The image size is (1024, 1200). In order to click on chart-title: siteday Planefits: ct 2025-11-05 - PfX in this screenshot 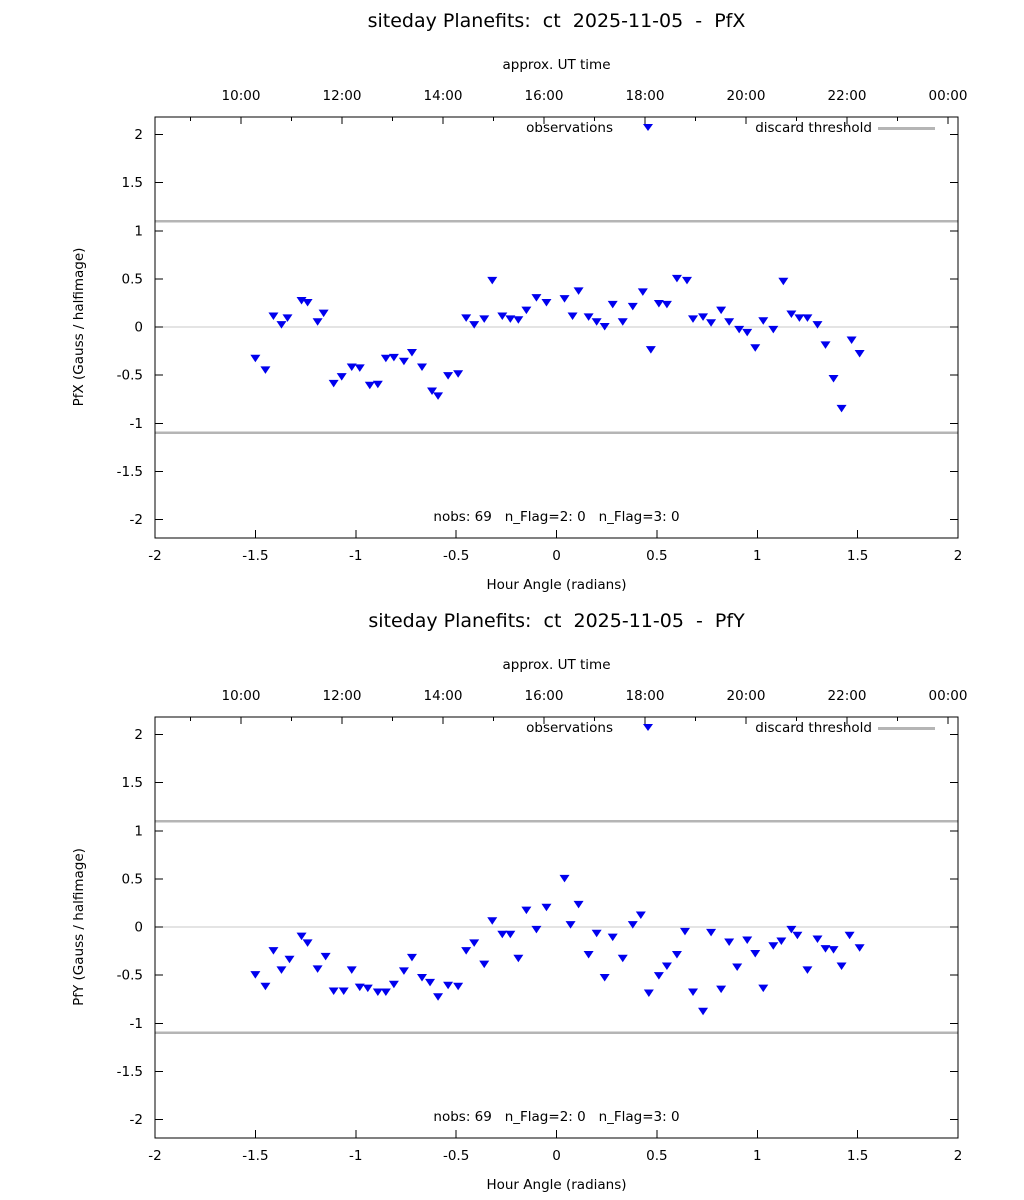, I will do `click(556, 21)`.